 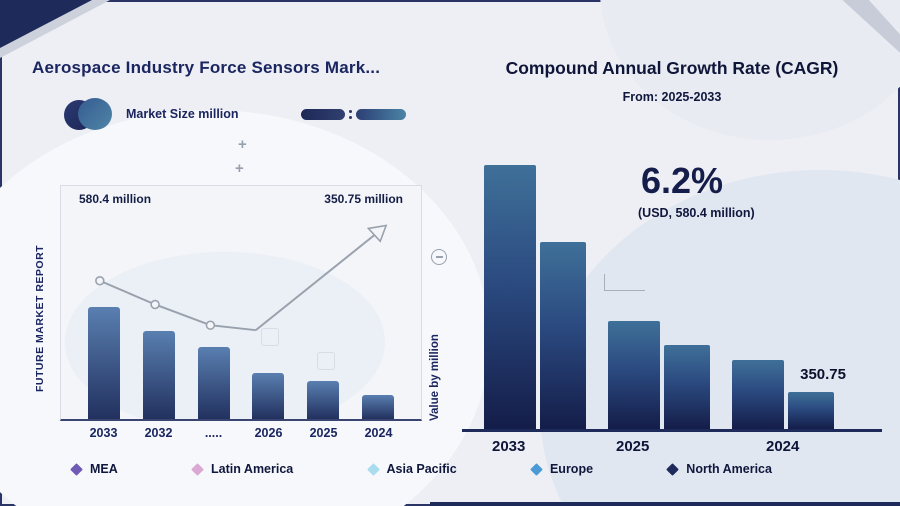 I want to click on right-bar-group: 2025, so click(x=659, y=388).